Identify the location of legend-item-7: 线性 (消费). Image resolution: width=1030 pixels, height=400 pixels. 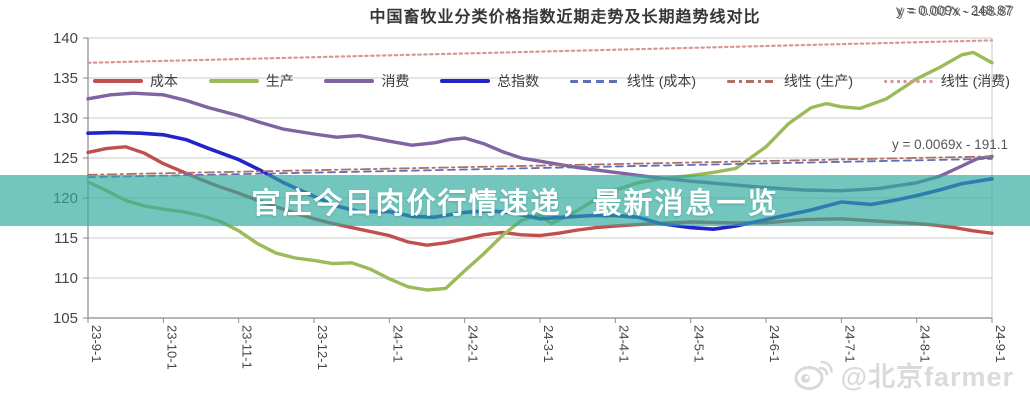
(946, 81).